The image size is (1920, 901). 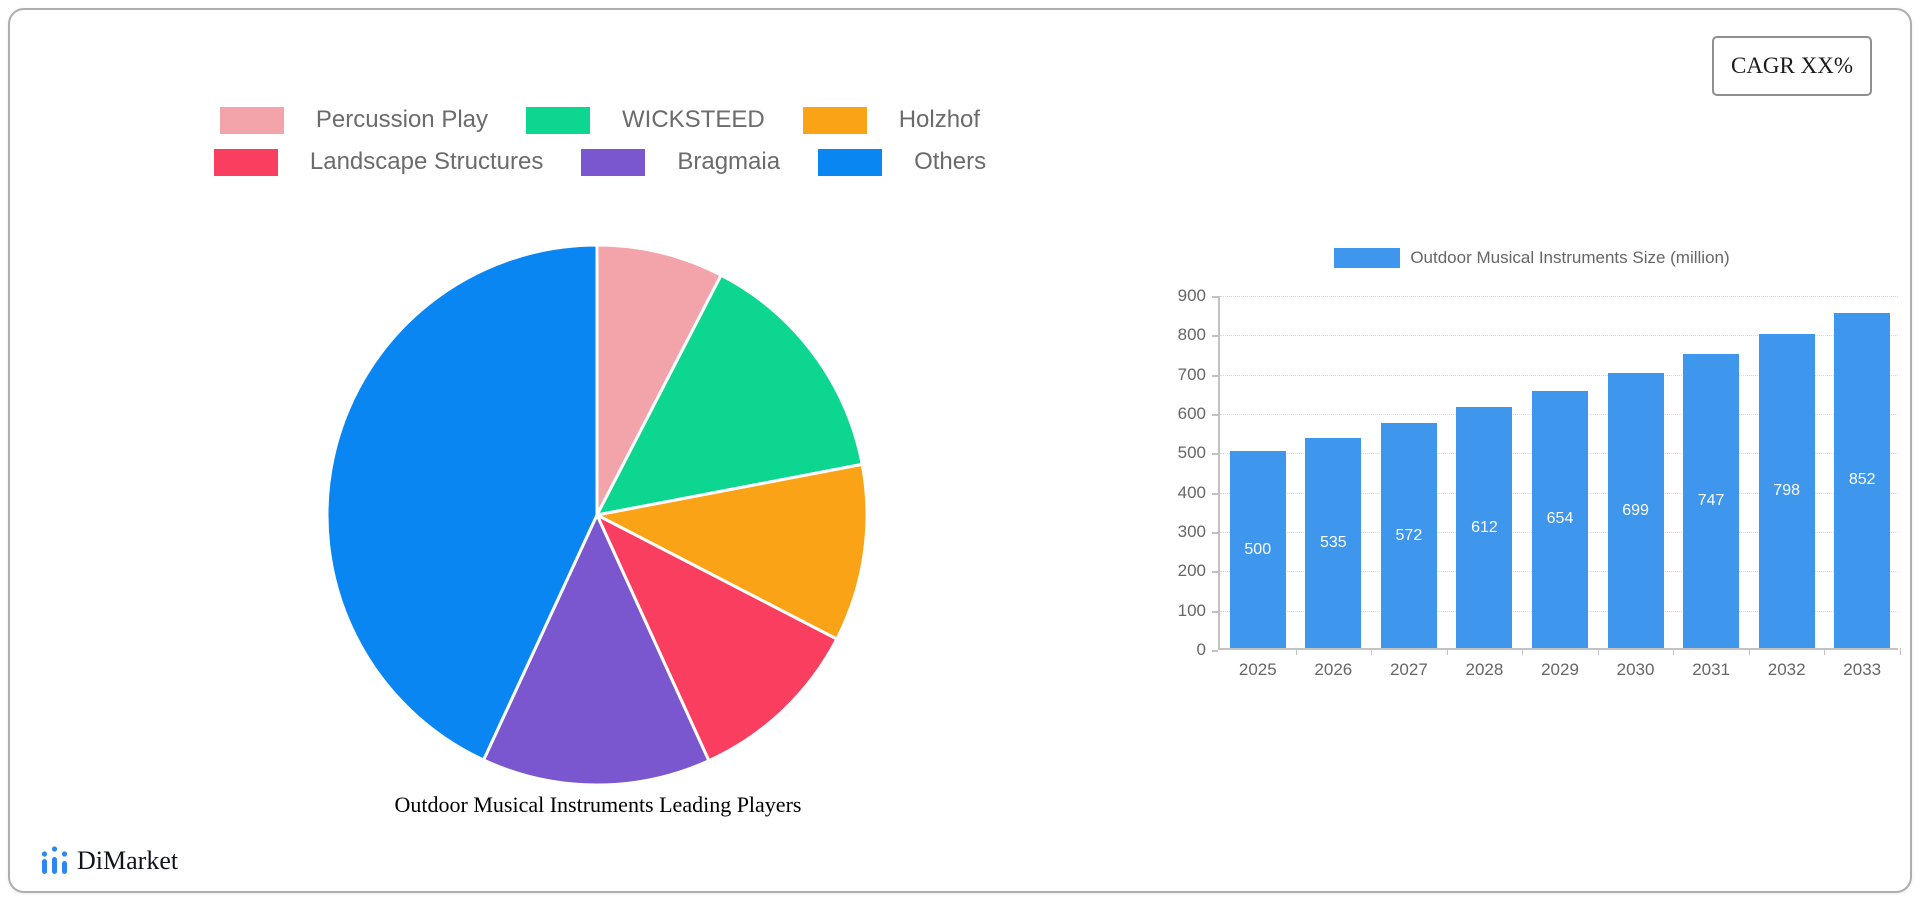 I want to click on bar-2028: 612, so click(x=1484, y=527).